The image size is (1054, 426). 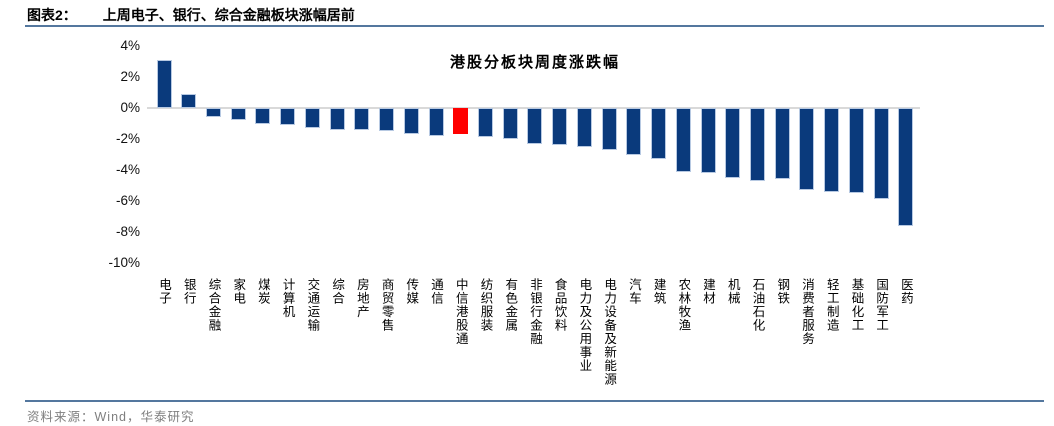 I want to click on x-axis-category-label: 国防军工, so click(x=881, y=305).